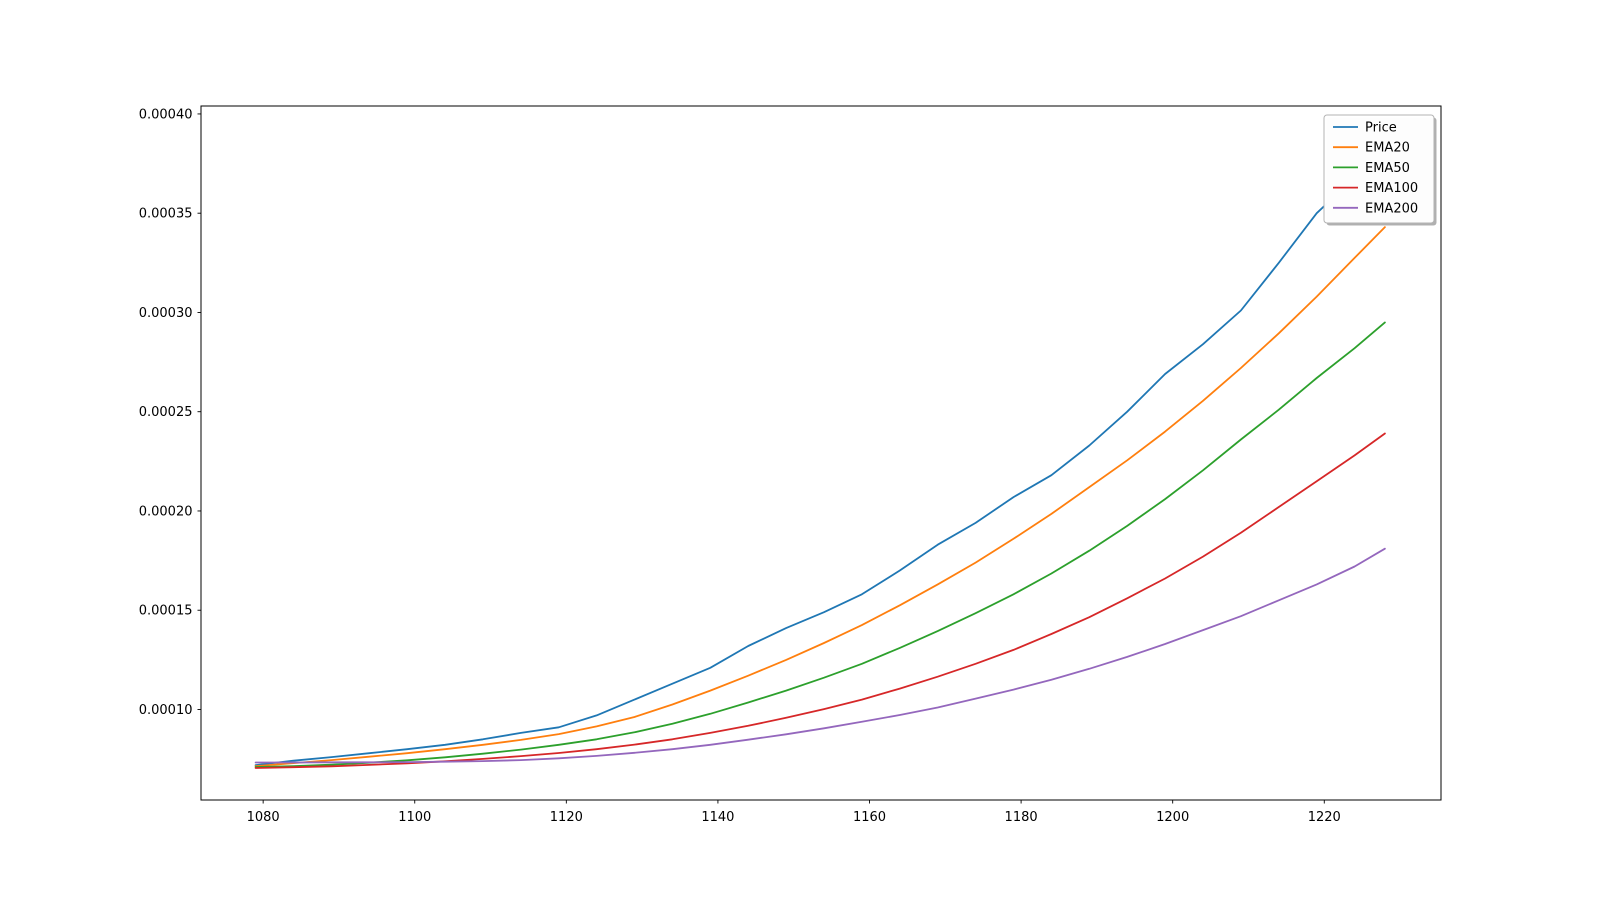 This screenshot has width=1600, height=900. I want to click on legend-label-price: Price, so click(1381, 128).